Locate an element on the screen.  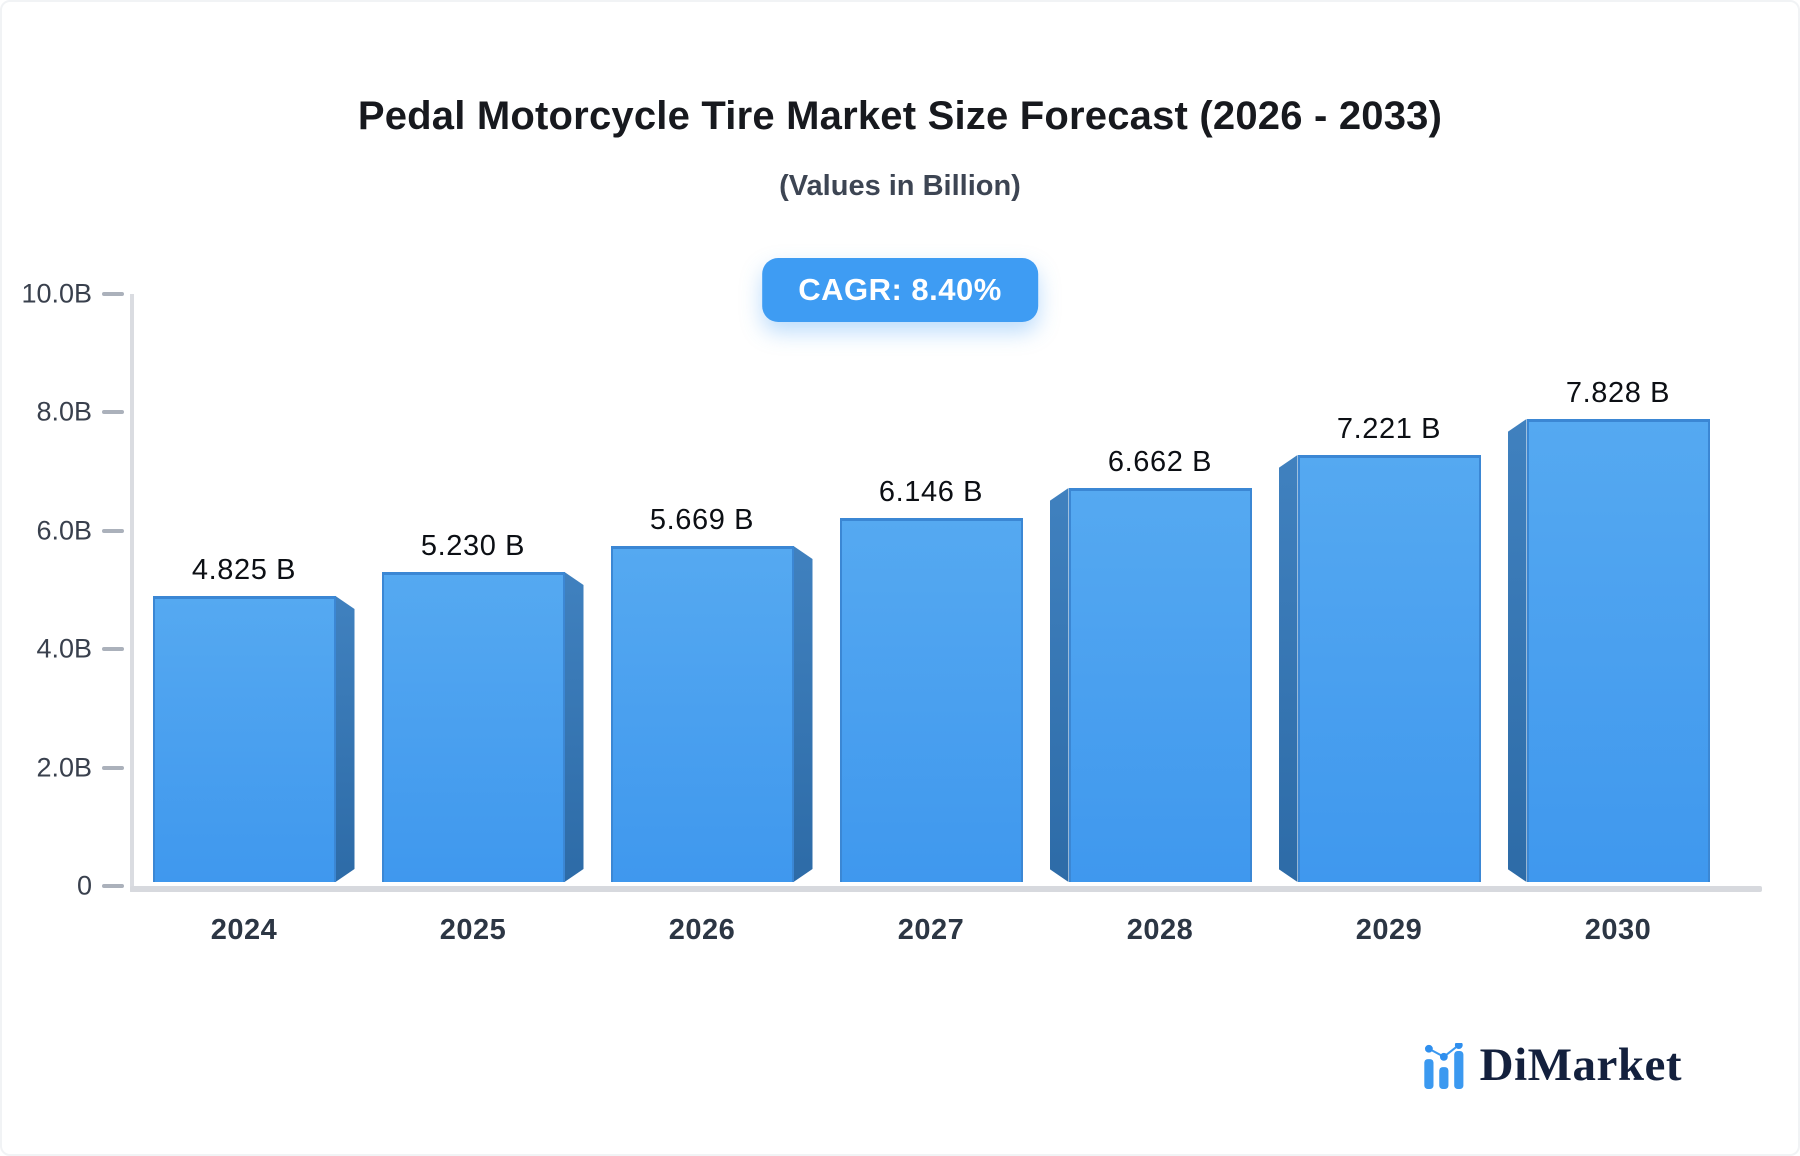
bar-value-label: 4.825 B is located at coordinates (244, 570).